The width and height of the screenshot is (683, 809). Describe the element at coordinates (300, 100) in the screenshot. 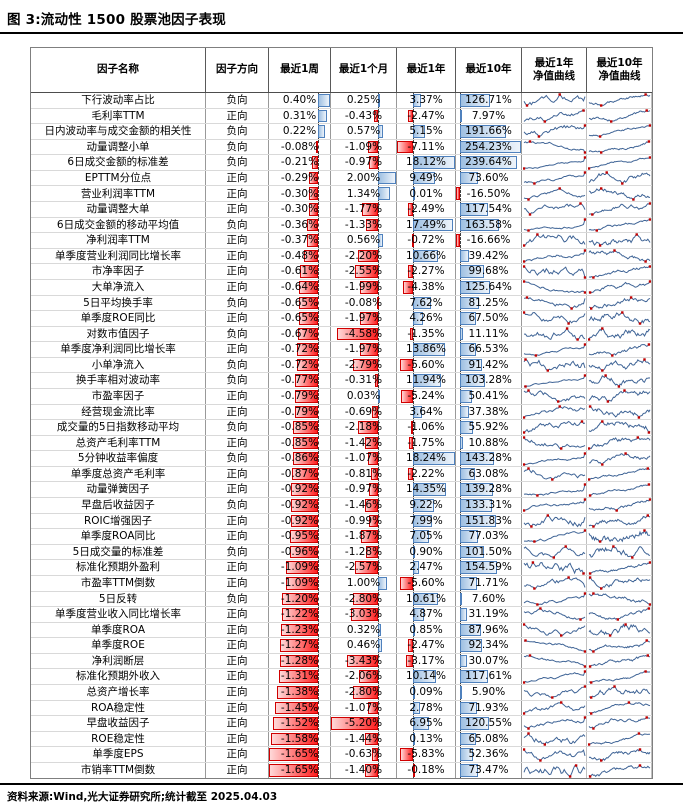

I see `return-1w: 0.40%` at that location.